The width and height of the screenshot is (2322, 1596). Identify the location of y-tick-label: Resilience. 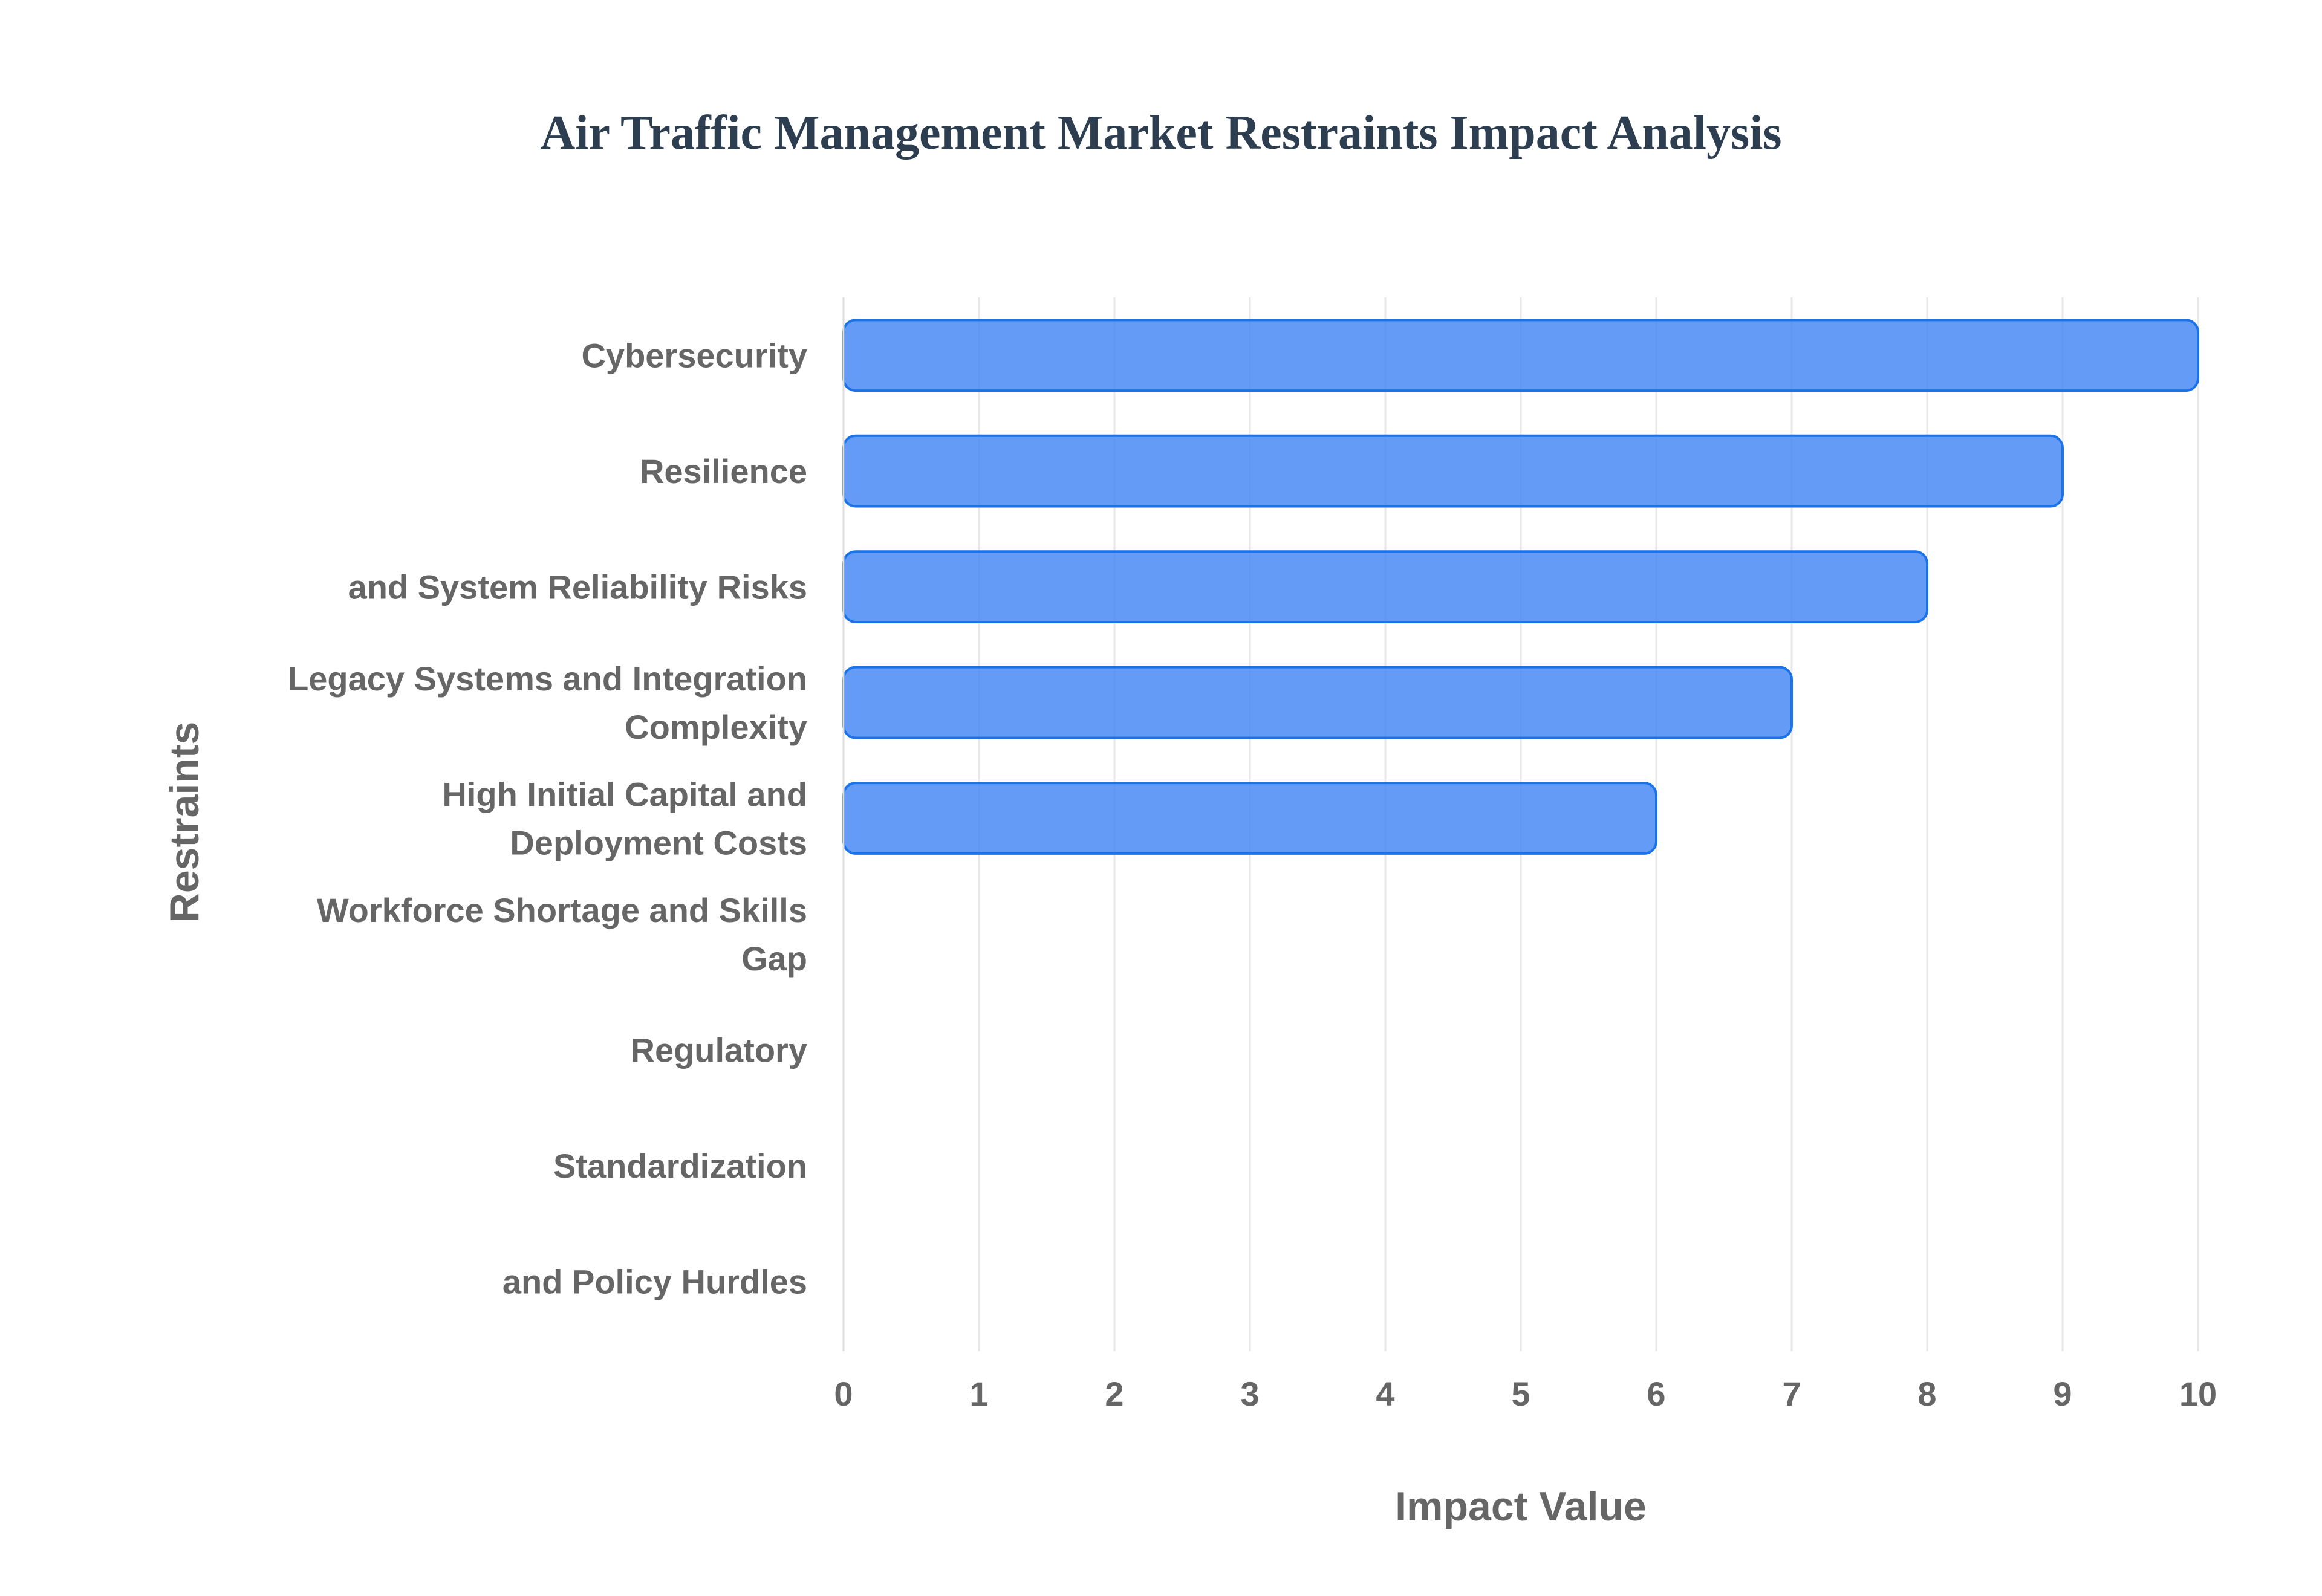
(723, 471).